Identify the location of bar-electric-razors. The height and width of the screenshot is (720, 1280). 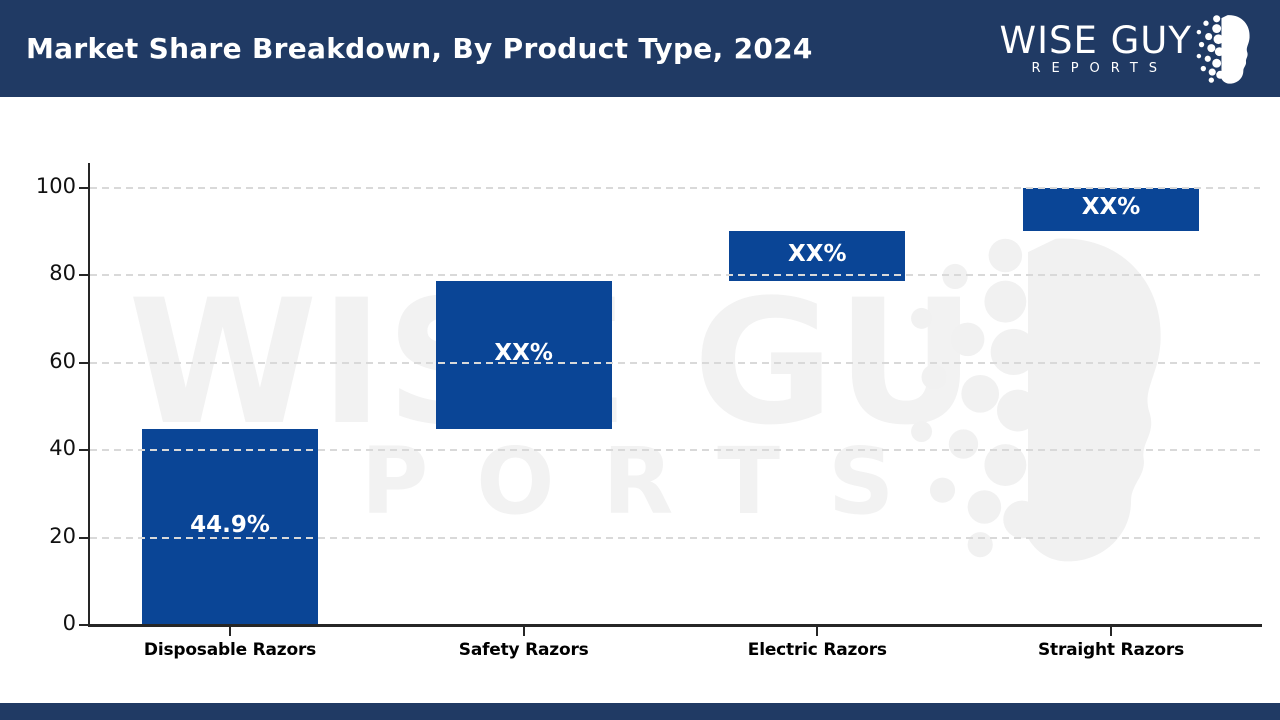
(817, 256).